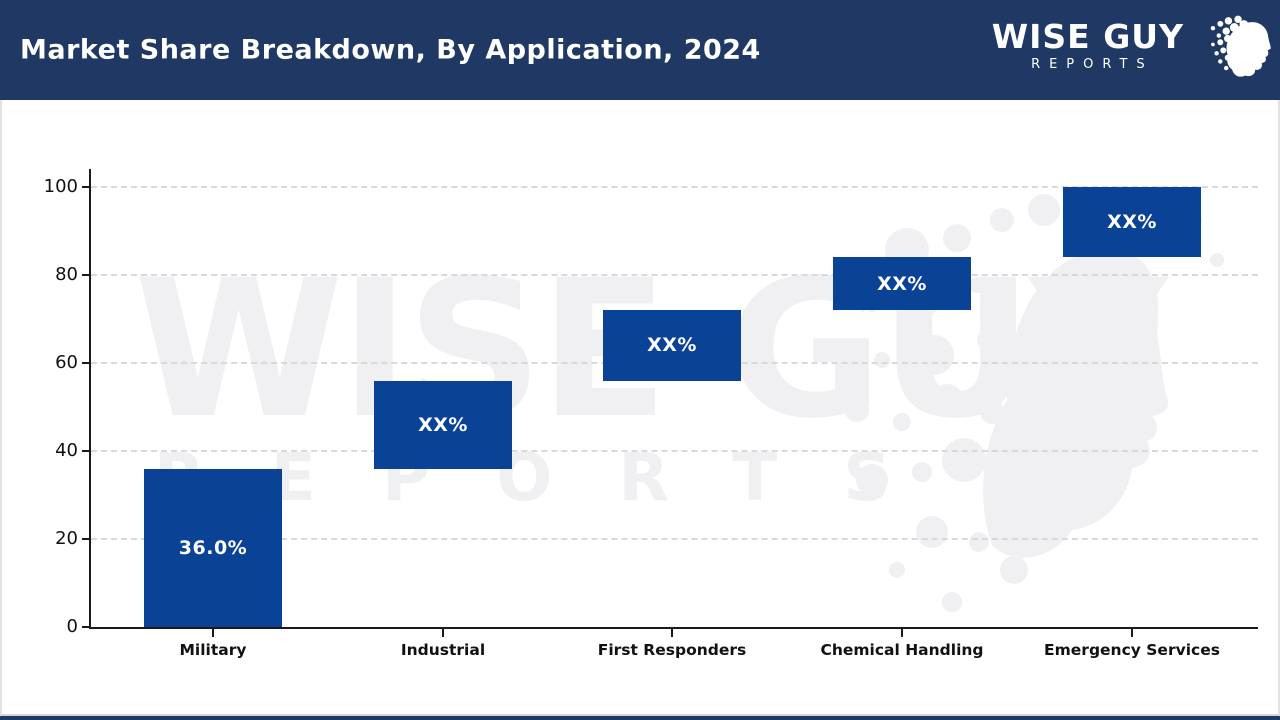 Image resolution: width=1280 pixels, height=720 pixels. I want to click on bar-military: 36.0%, so click(213, 547).